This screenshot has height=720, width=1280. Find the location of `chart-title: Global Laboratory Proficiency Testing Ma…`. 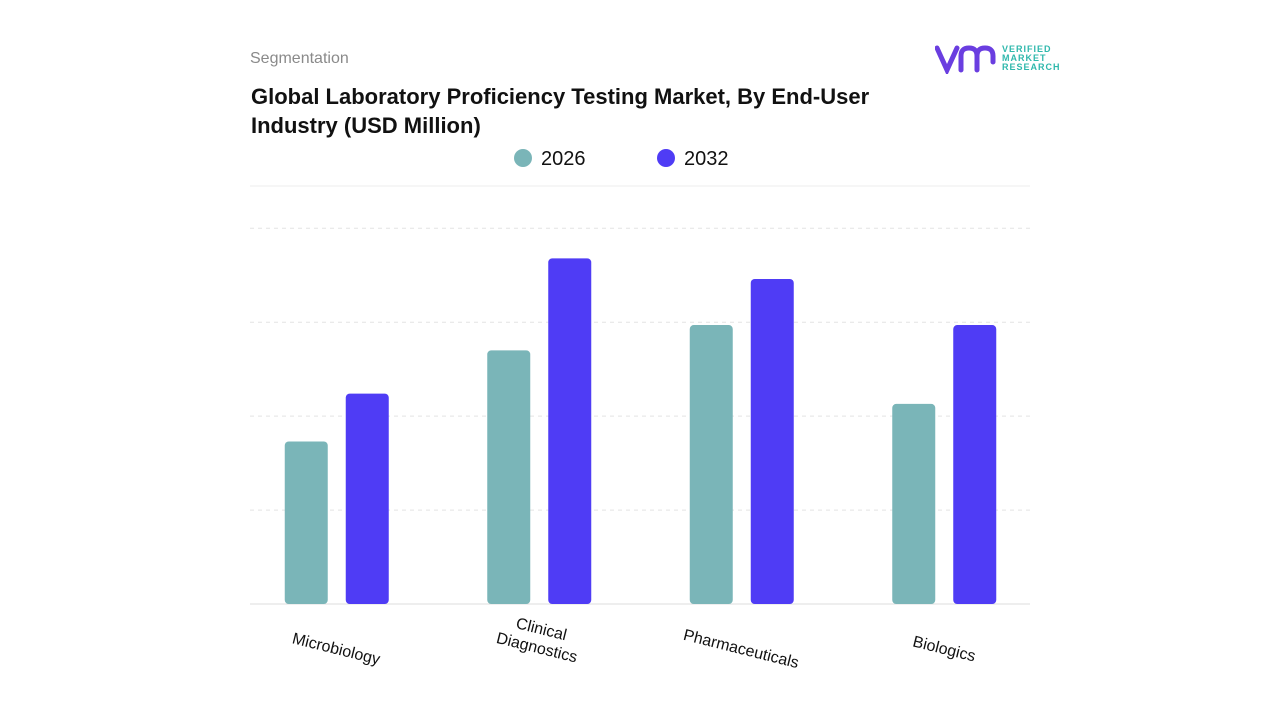

chart-title: Global Laboratory Proficiency Testing Ma… is located at coordinates (560, 111).